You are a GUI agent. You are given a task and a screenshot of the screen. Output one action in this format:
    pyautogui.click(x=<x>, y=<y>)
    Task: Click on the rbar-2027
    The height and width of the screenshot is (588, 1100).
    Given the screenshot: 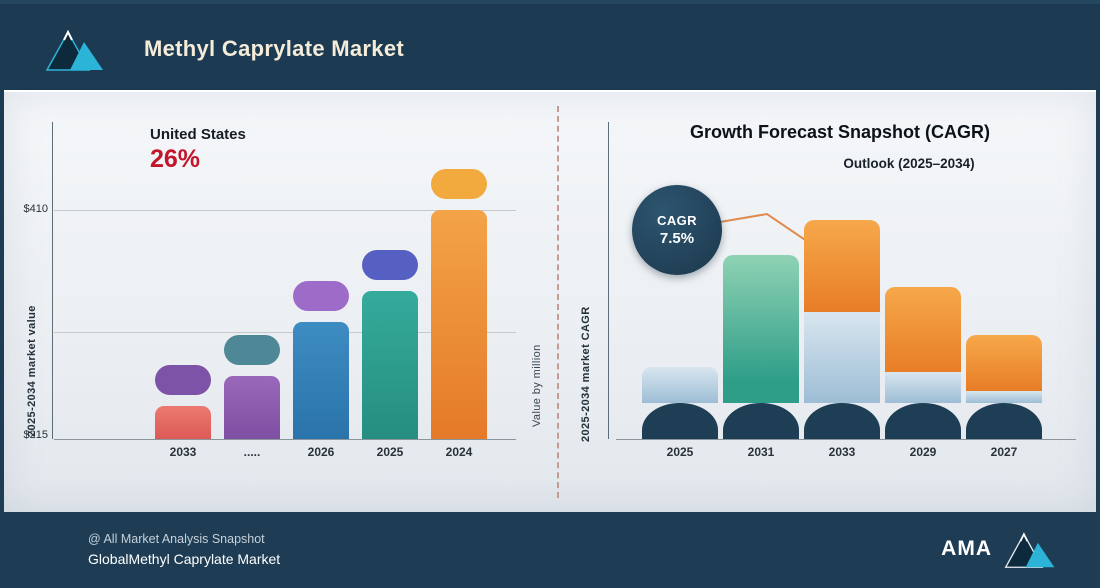 What is the action you would take?
    pyautogui.click(x=1004, y=387)
    